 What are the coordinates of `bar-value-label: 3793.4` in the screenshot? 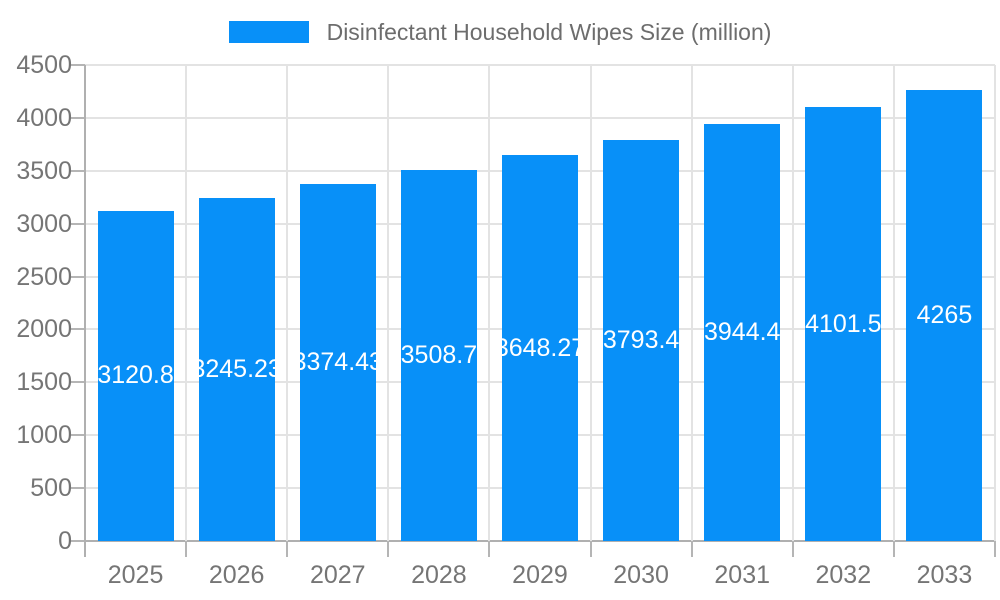 It's located at (641, 339).